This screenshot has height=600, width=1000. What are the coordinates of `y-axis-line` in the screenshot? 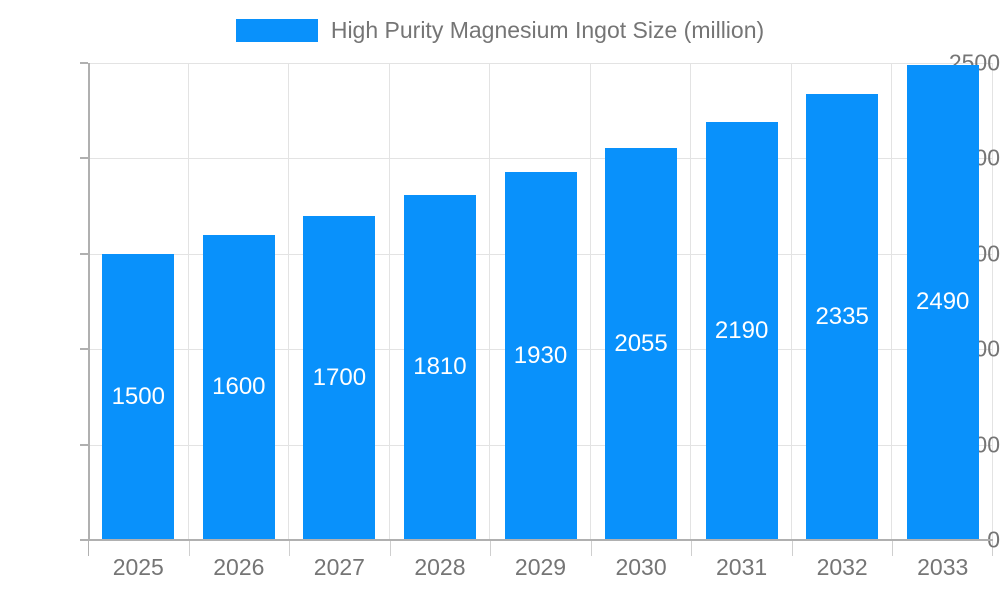 It's located at (89, 301).